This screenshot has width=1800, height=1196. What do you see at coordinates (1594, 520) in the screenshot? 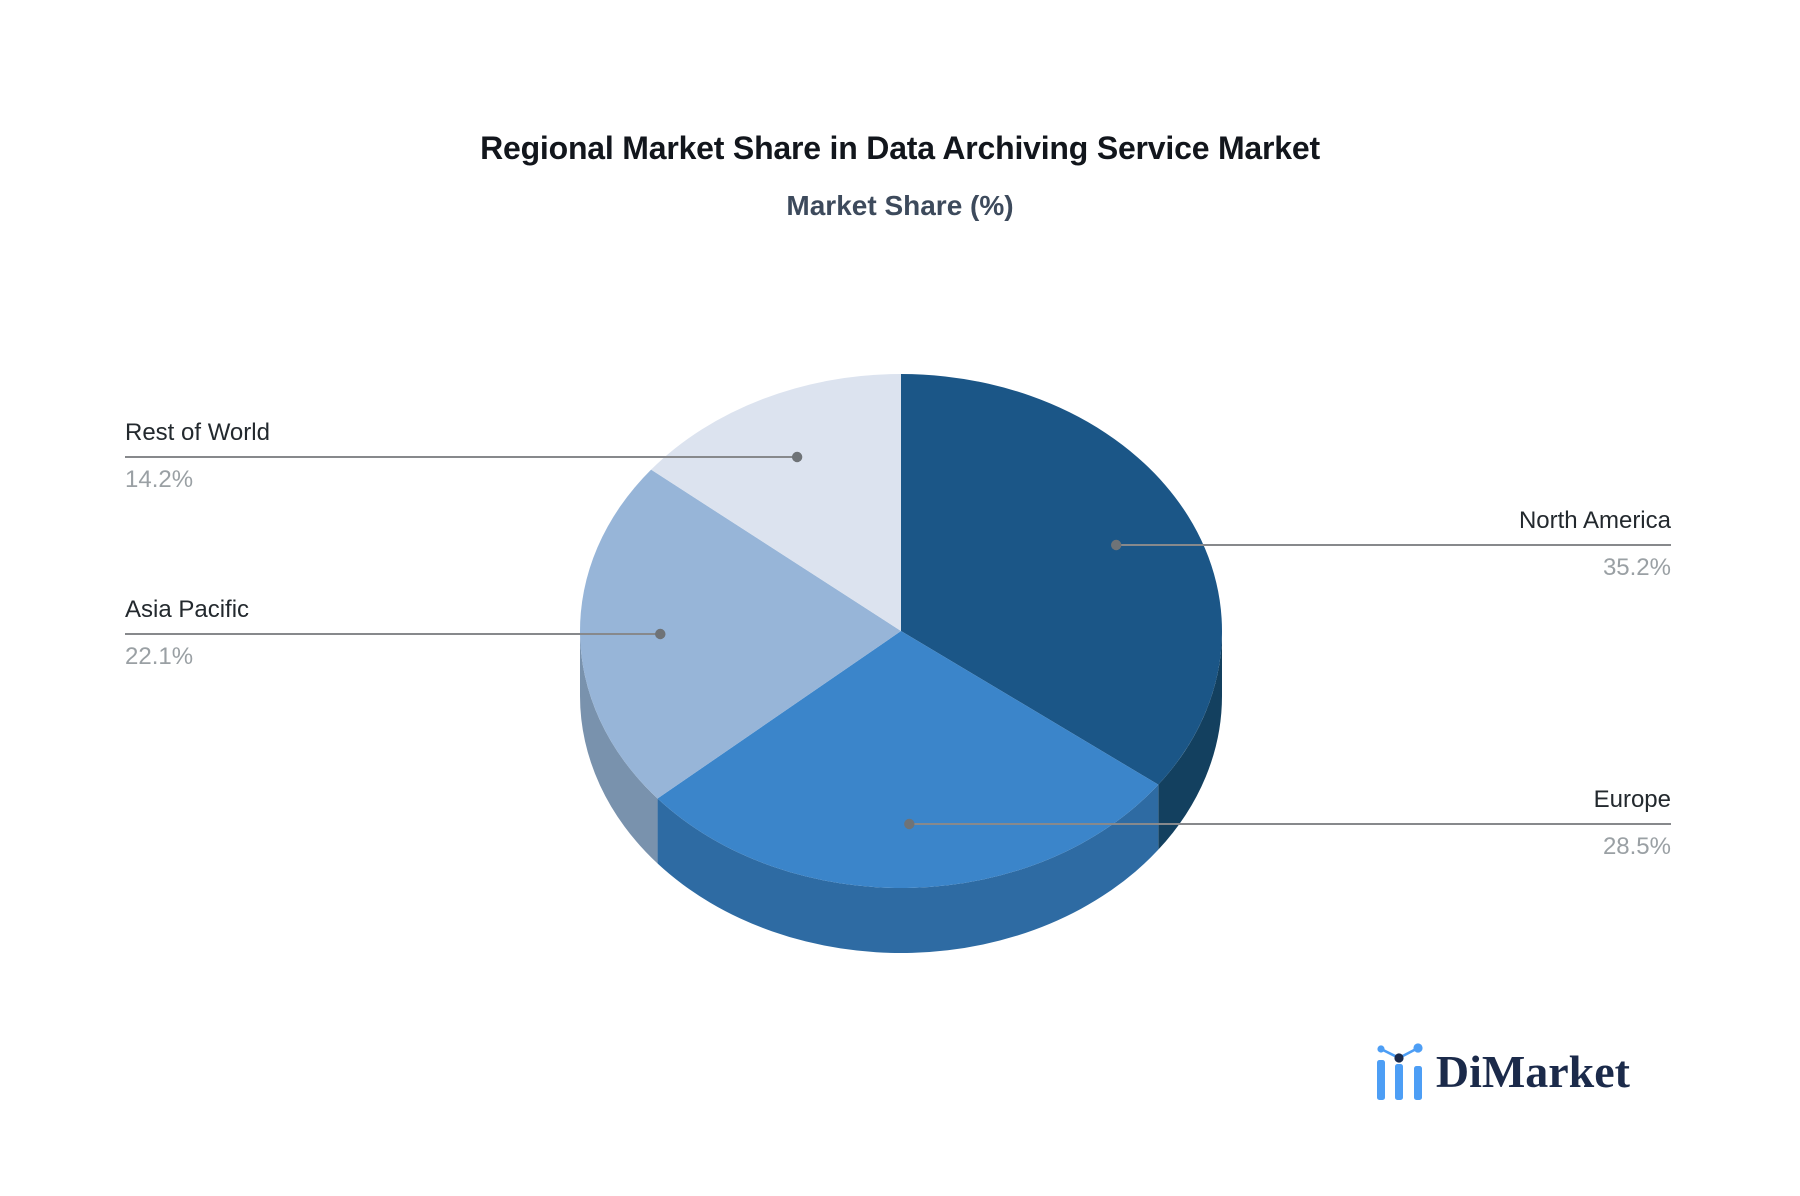
I see `slice-label-north-america: North America` at bounding box center [1594, 520].